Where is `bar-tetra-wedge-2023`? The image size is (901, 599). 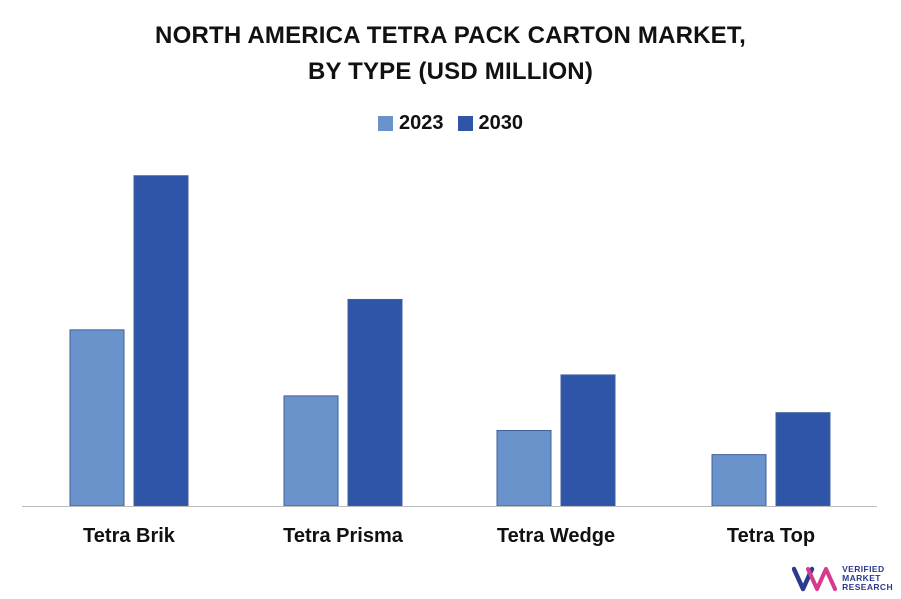
bar-tetra-wedge-2023 is located at coordinates (524, 468).